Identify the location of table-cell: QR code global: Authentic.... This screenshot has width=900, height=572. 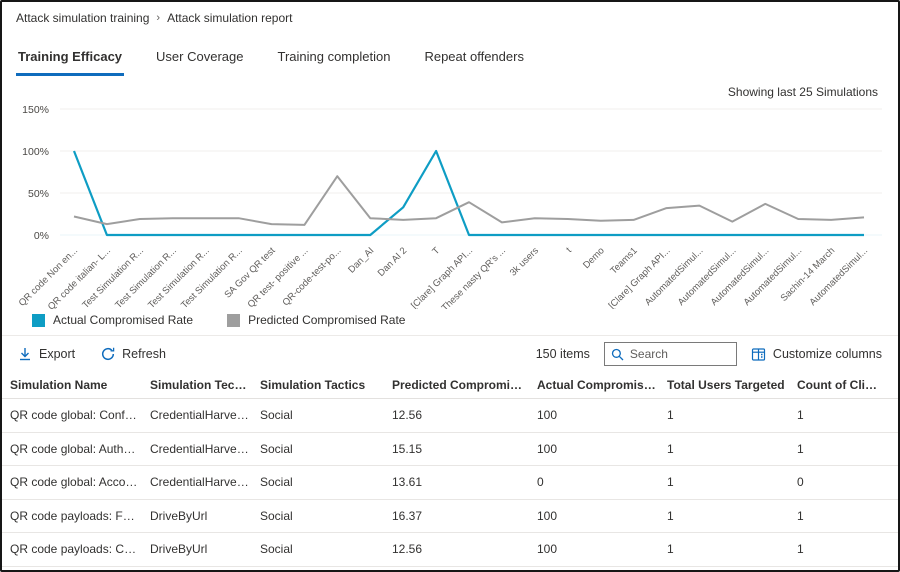
(80, 448).